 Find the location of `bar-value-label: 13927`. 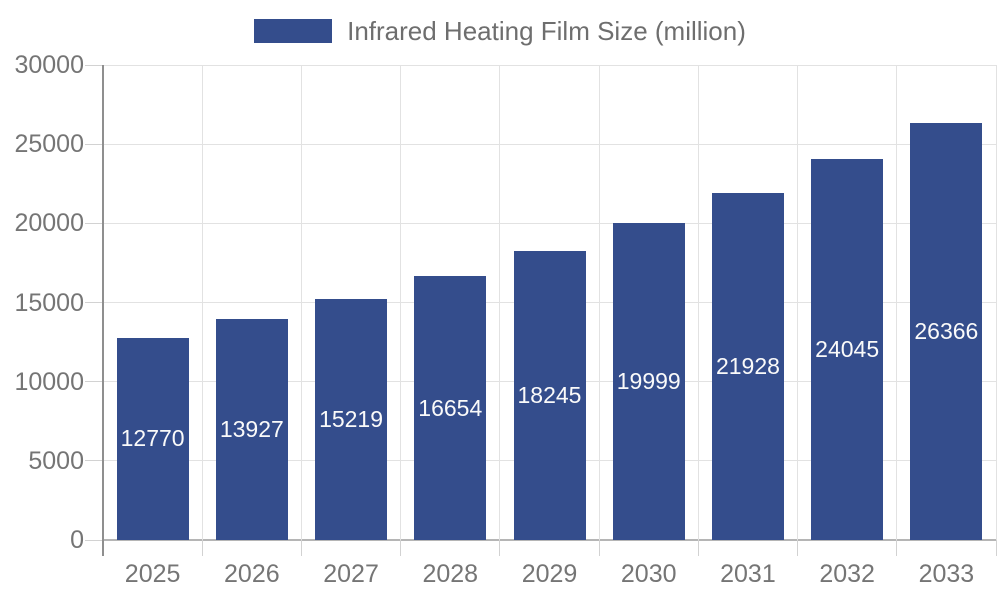

bar-value-label: 13927 is located at coordinates (251, 429).